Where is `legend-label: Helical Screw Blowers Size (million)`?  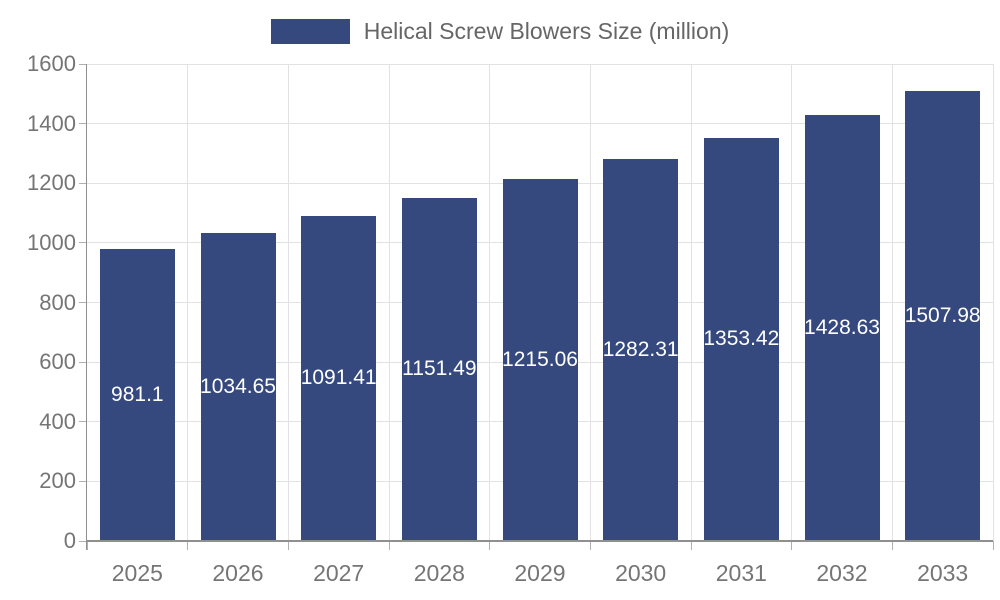 legend-label: Helical Screw Blowers Size (million) is located at coordinates (546, 30).